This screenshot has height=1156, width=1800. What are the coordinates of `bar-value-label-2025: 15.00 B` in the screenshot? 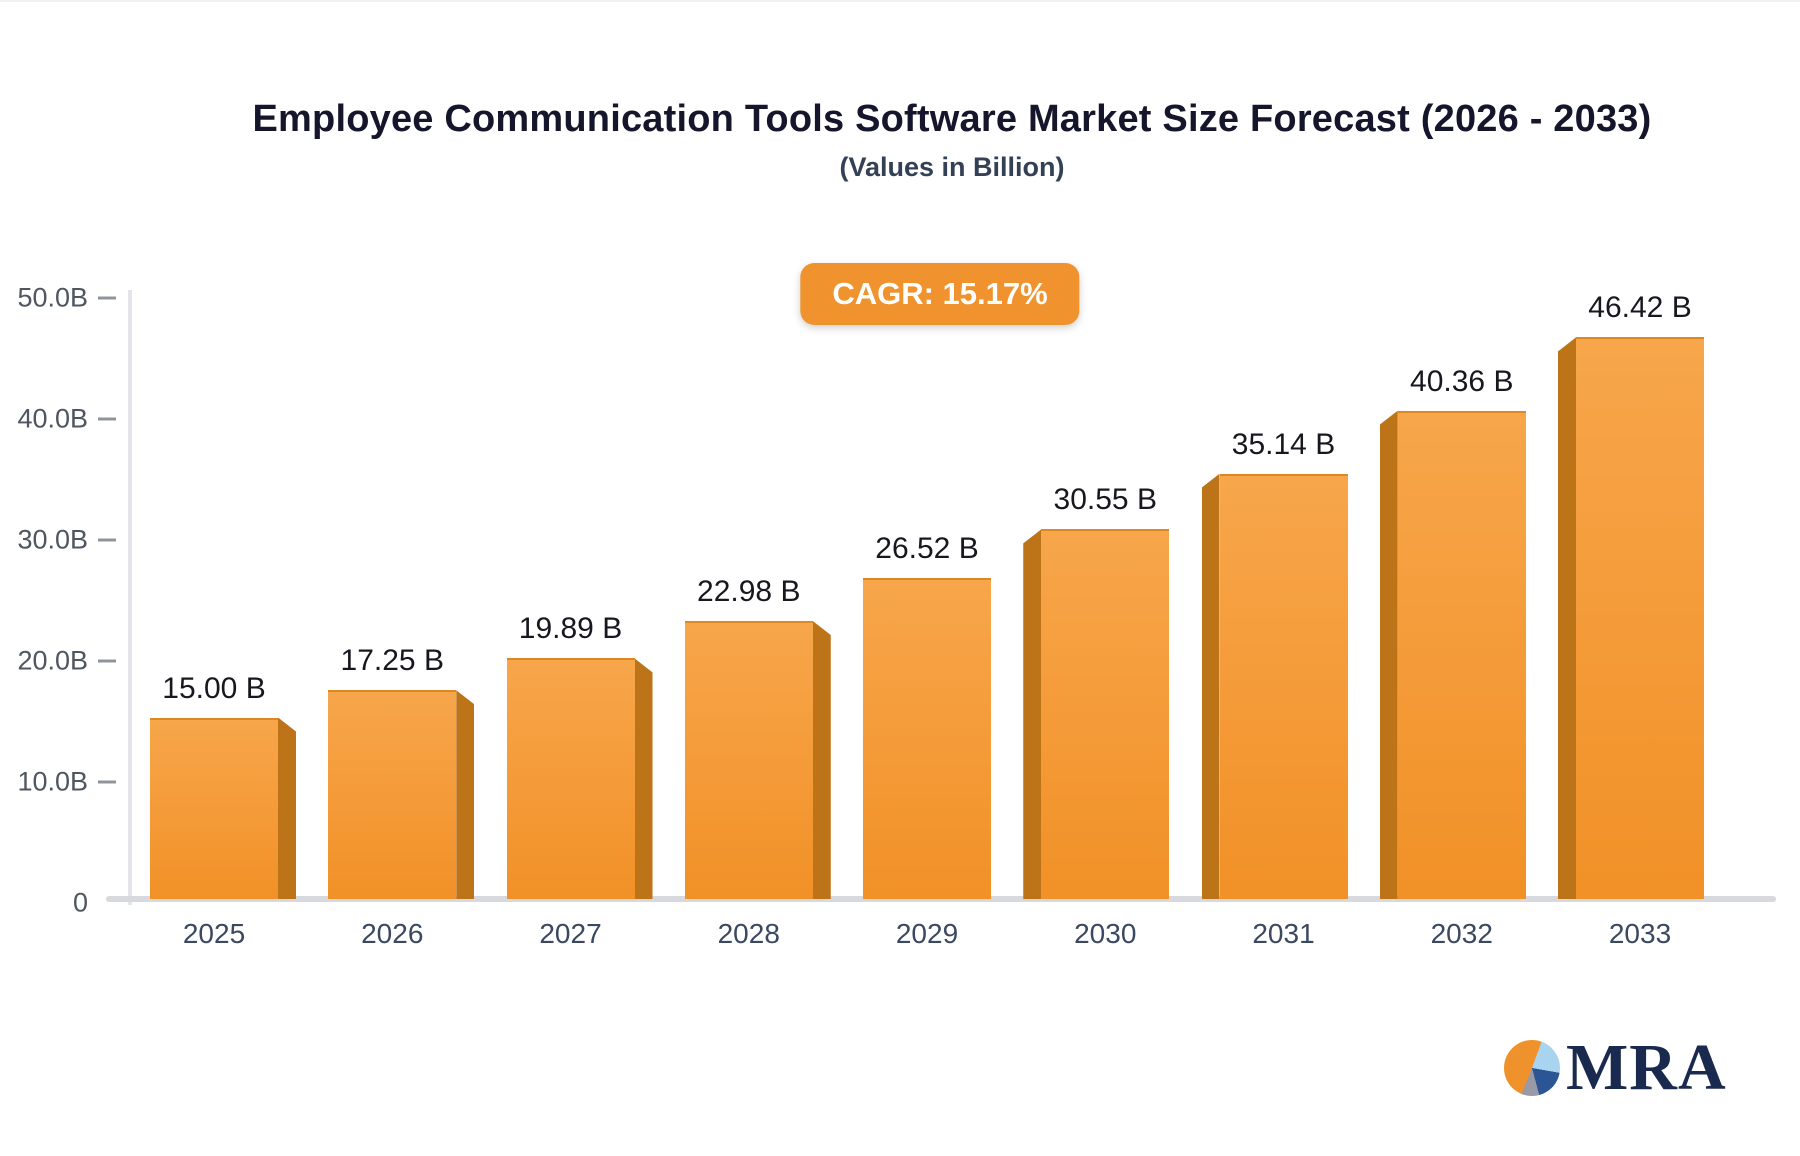 It's located at (214, 688).